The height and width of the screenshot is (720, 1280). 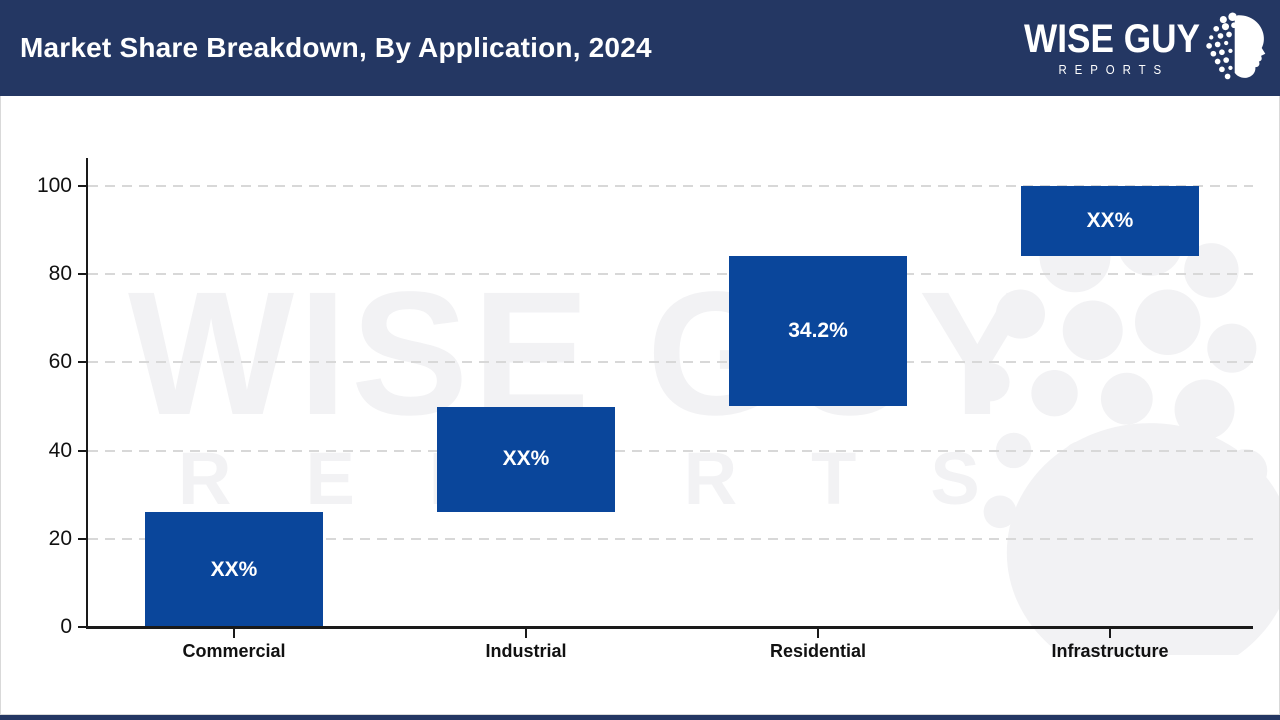 I want to click on bar-infrastructure: XX%, so click(x=1110, y=221).